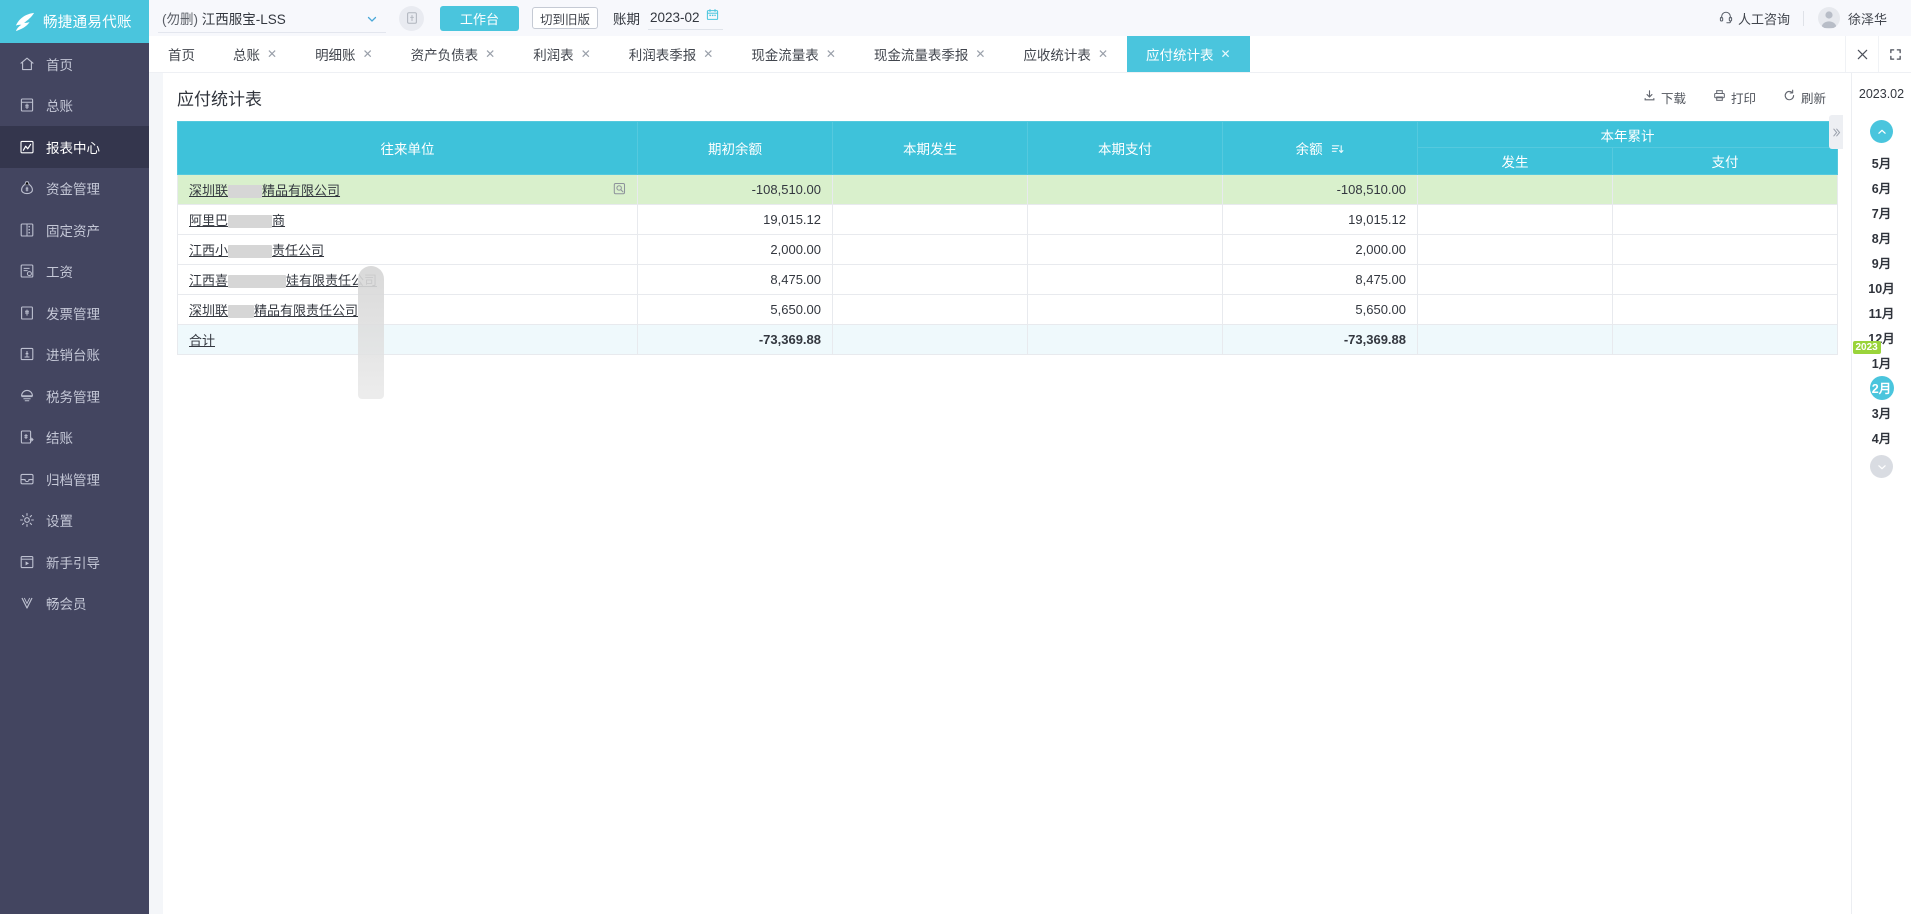 The height and width of the screenshot is (914, 1911). I want to click on cell-opening-balance: 2,000.00, so click(735, 249).